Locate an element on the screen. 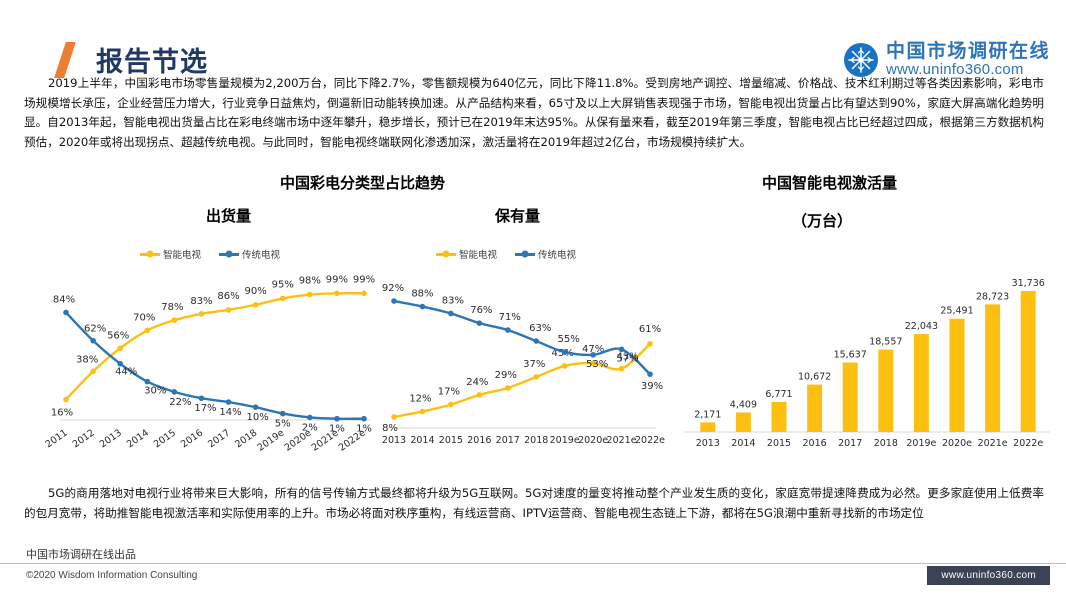 This screenshot has width=1066, height=600. data-label: 16% is located at coordinates (62, 413).